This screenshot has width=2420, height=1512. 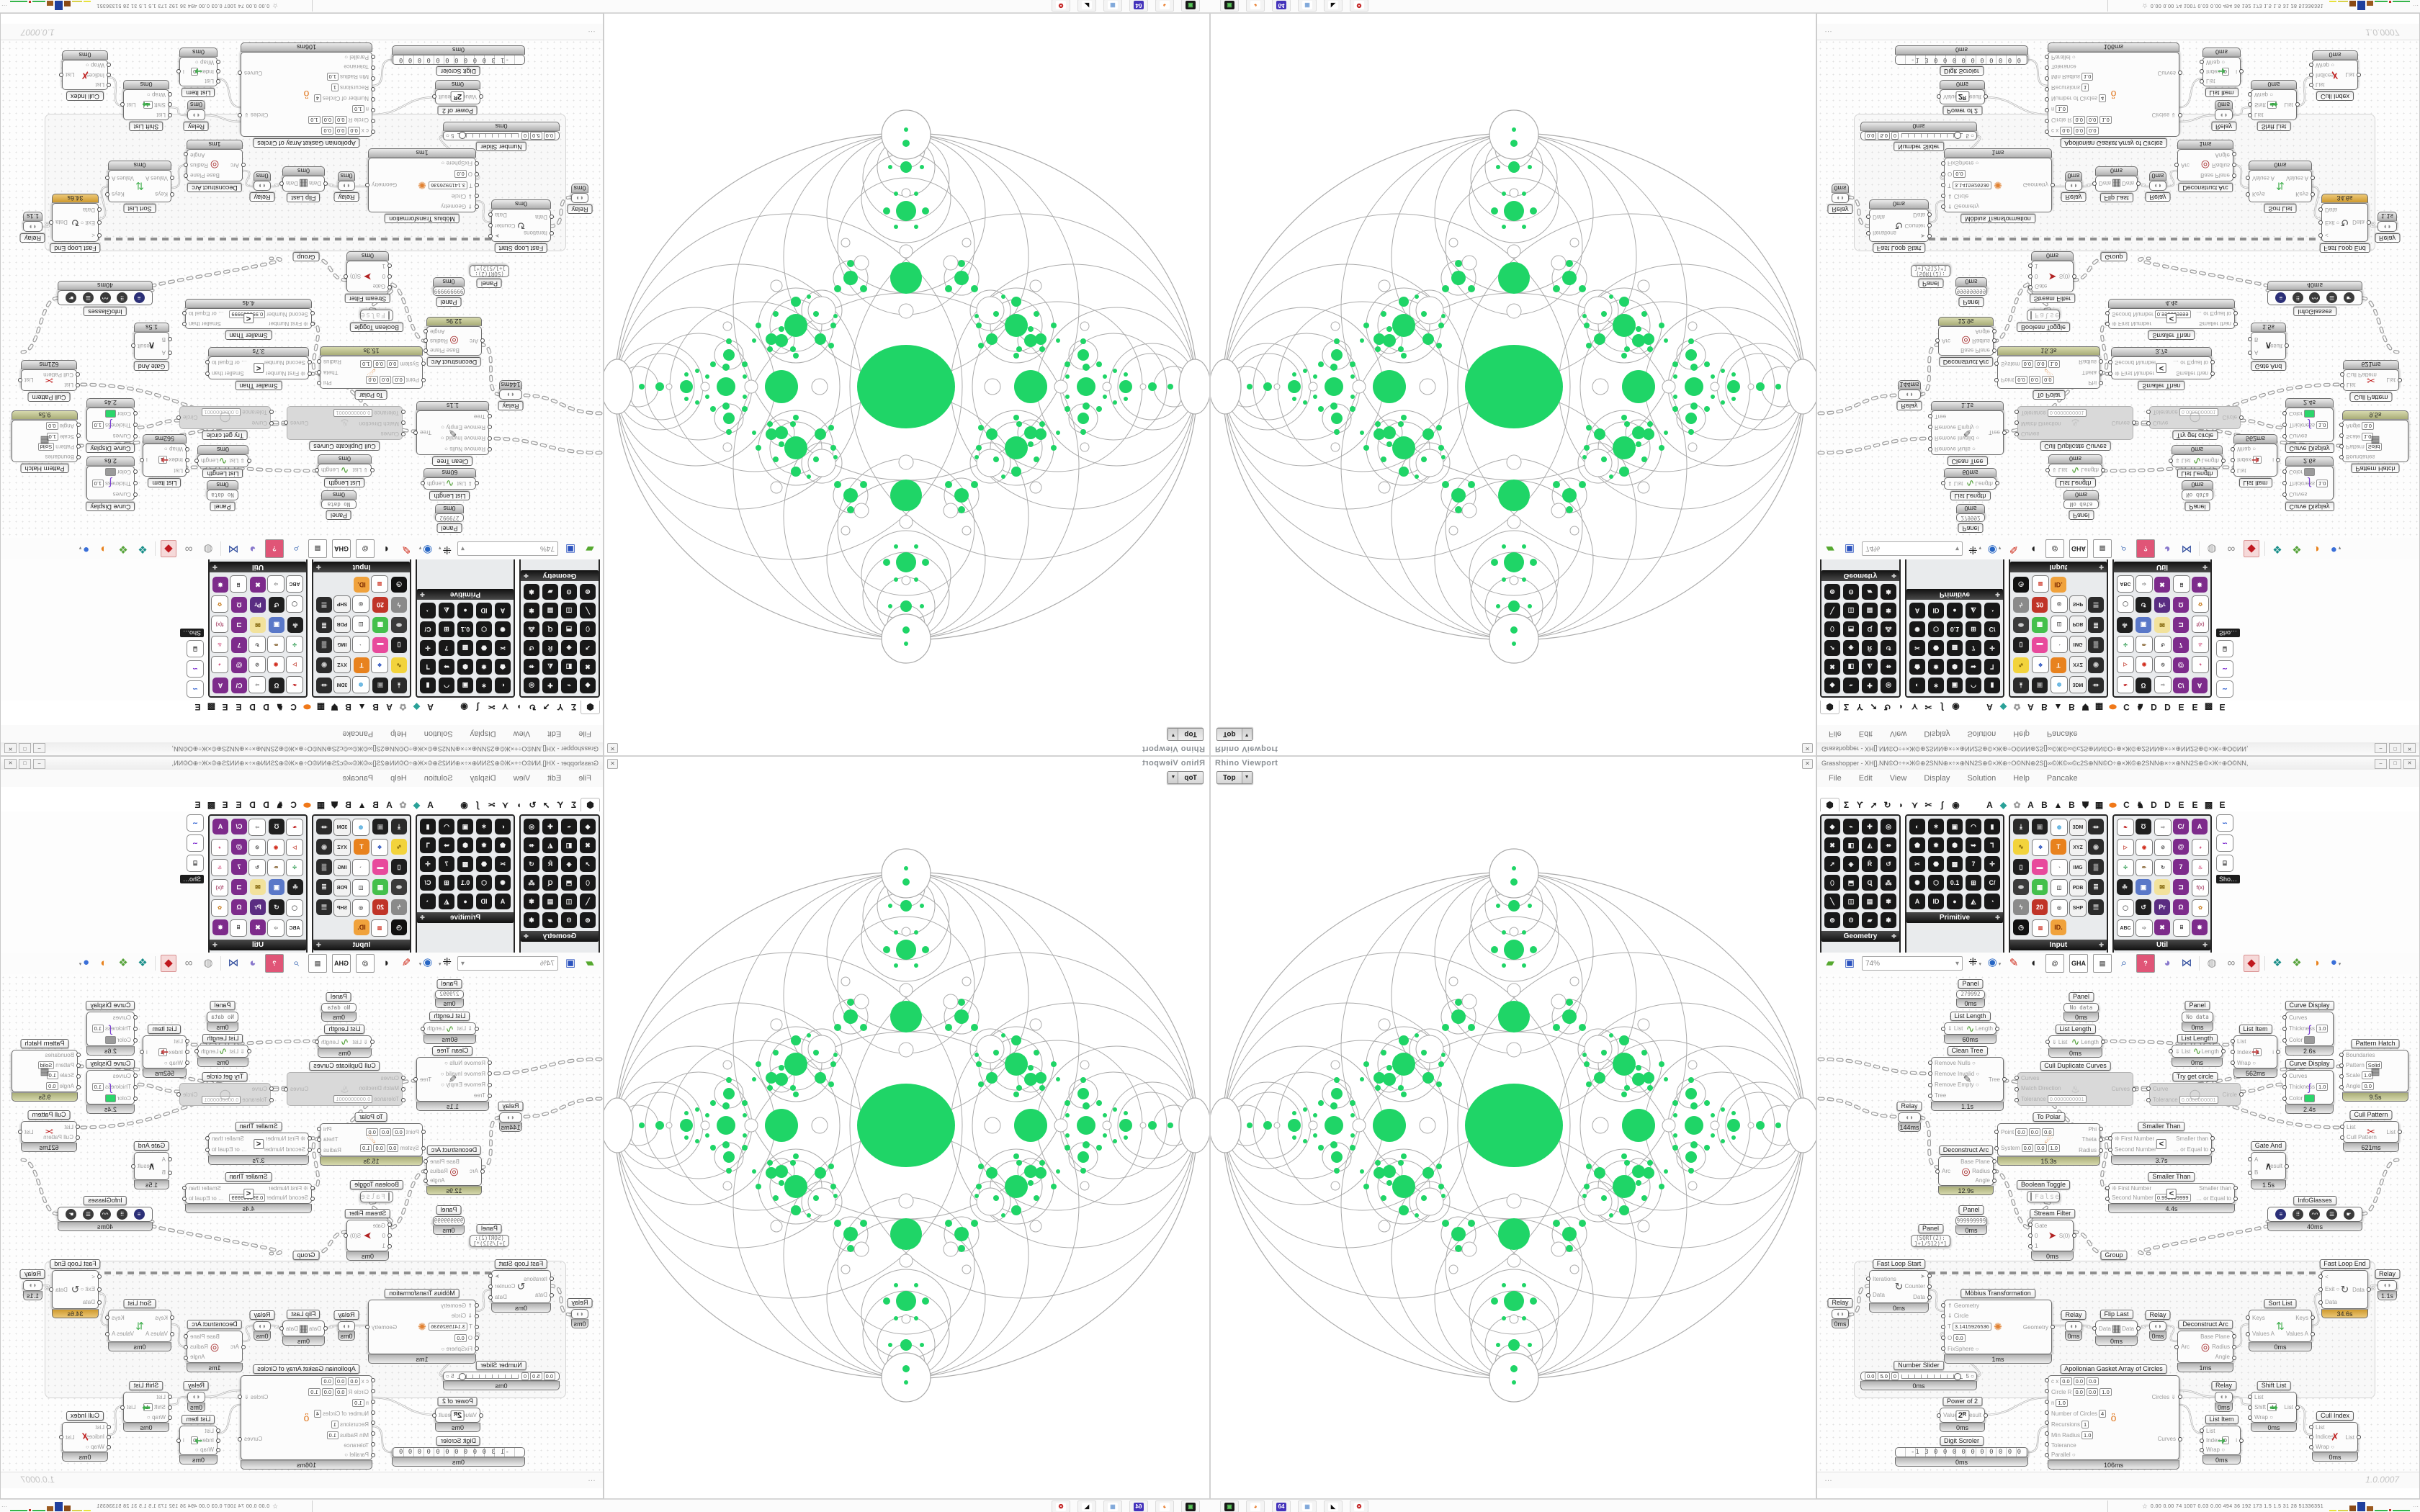 What do you see at coordinates (376, 1196) in the screenshot?
I see `gh-node-boolean-toggle: False` at bounding box center [376, 1196].